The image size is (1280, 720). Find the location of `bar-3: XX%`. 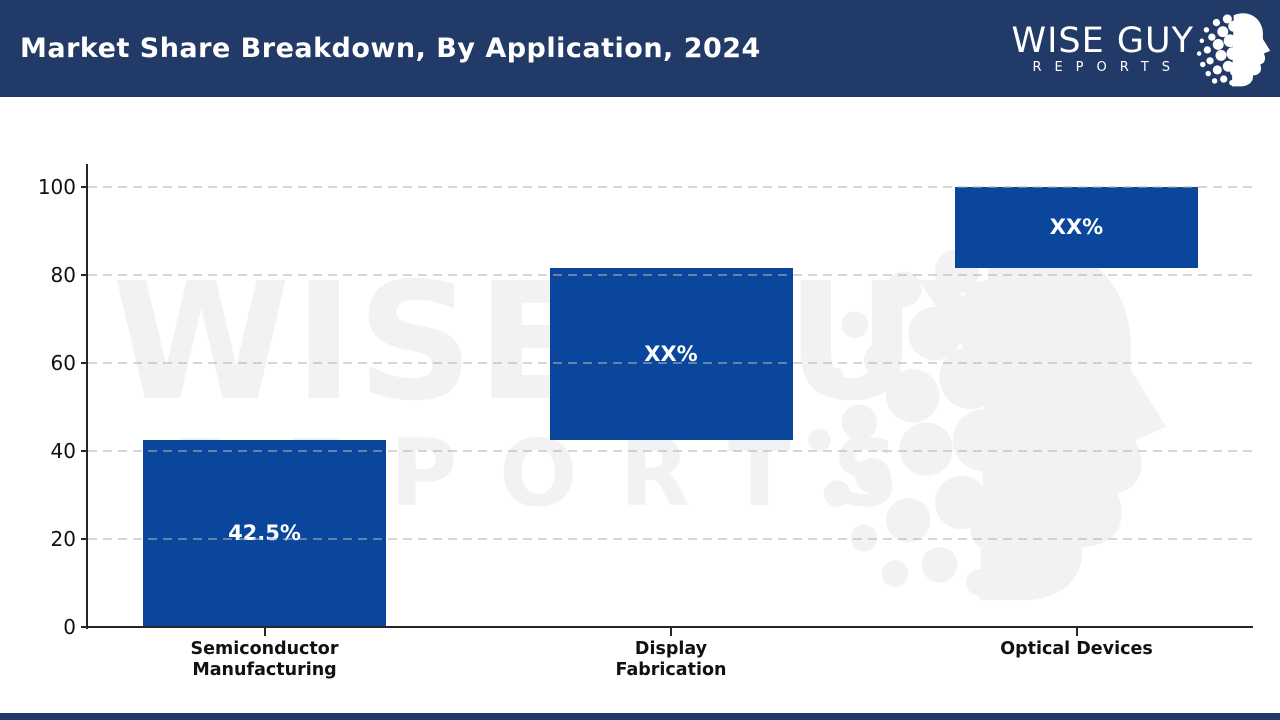

bar-3: XX% is located at coordinates (1076, 227).